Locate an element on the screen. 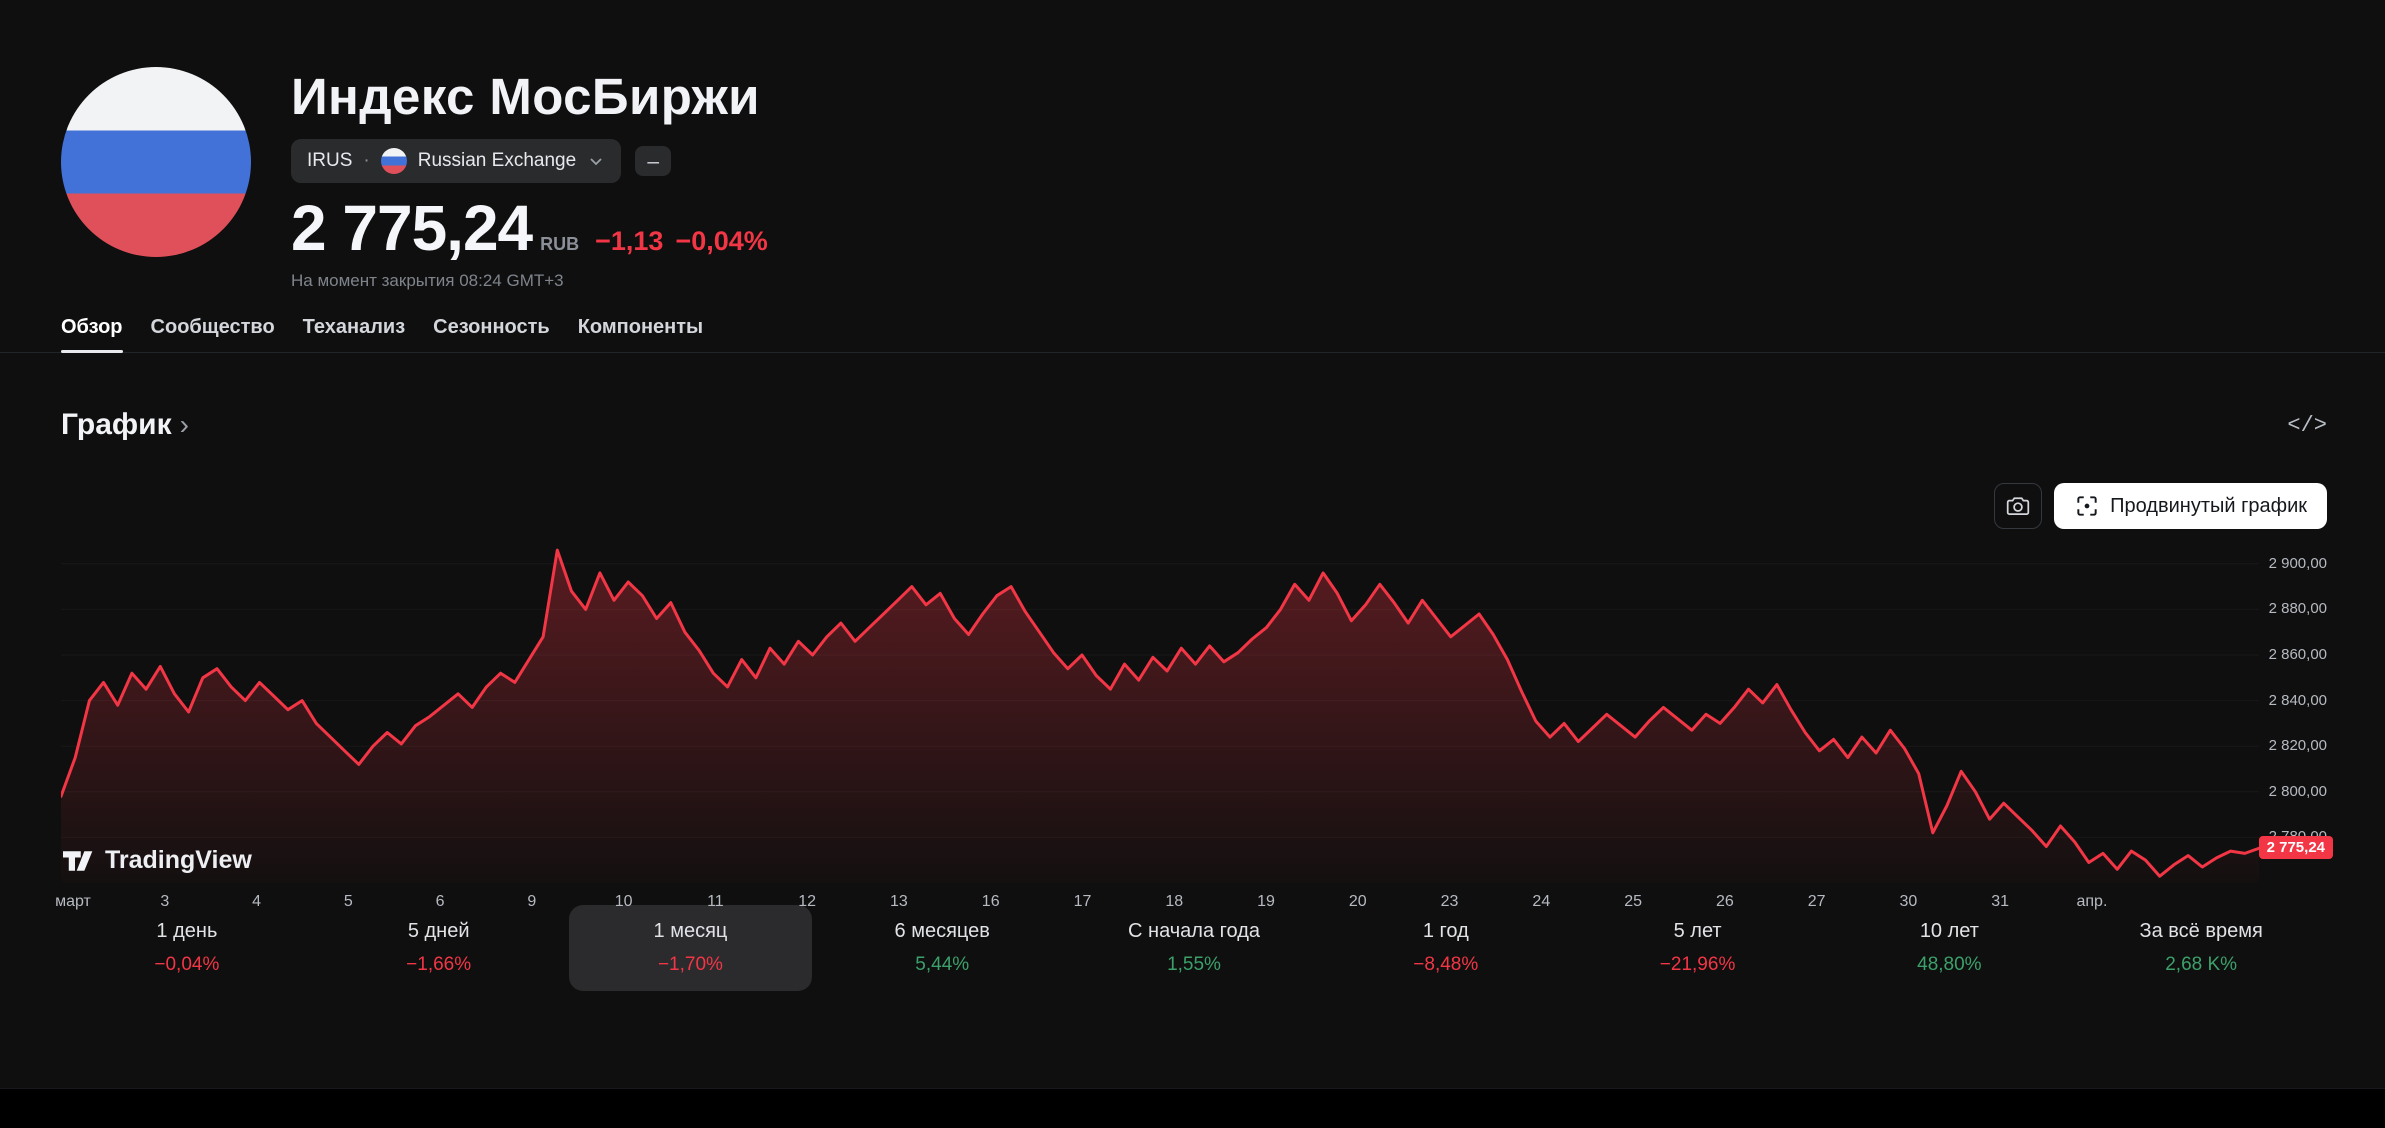 This screenshot has width=2385, height=1128. footer-strip is located at coordinates (1192, 1108).